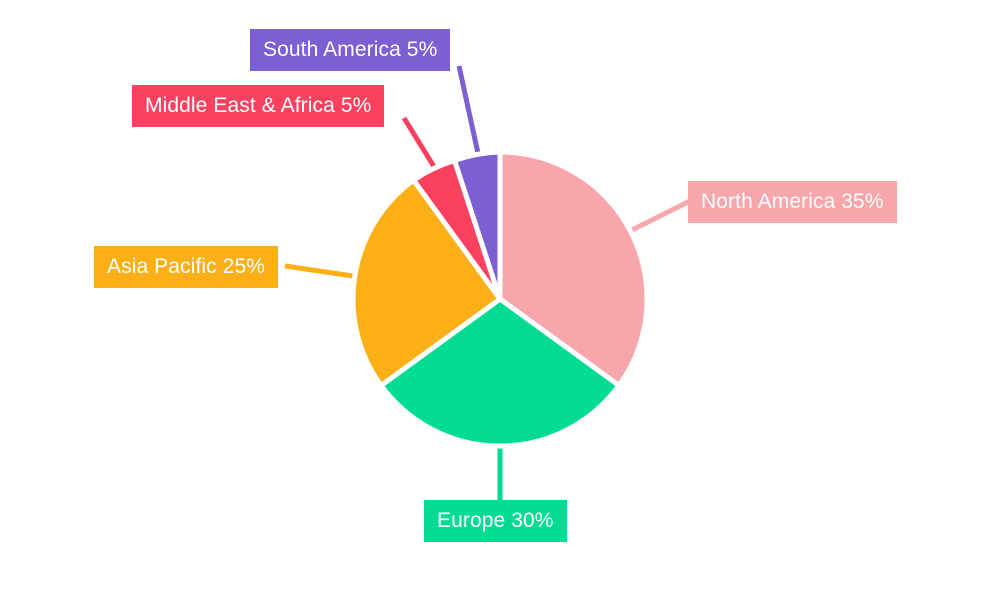 The width and height of the screenshot is (1000, 600). What do you see at coordinates (477, 225) in the screenshot?
I see `pie-slice-south-america` at bounding box center [477, 225].